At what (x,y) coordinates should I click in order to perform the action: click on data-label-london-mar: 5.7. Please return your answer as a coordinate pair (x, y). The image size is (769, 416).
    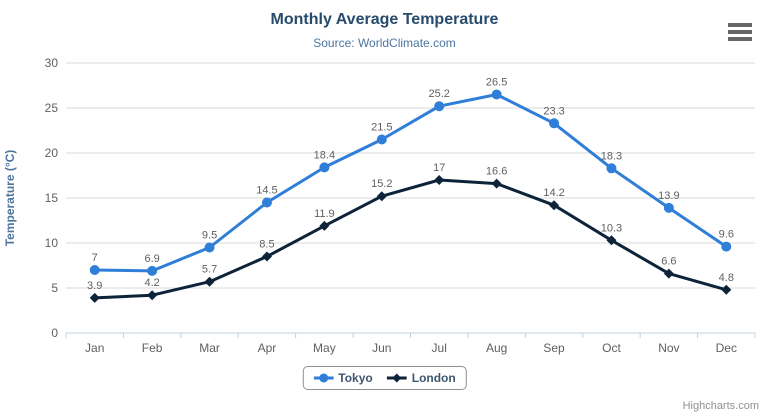
    Looking at the image, I should click on (209, 270).